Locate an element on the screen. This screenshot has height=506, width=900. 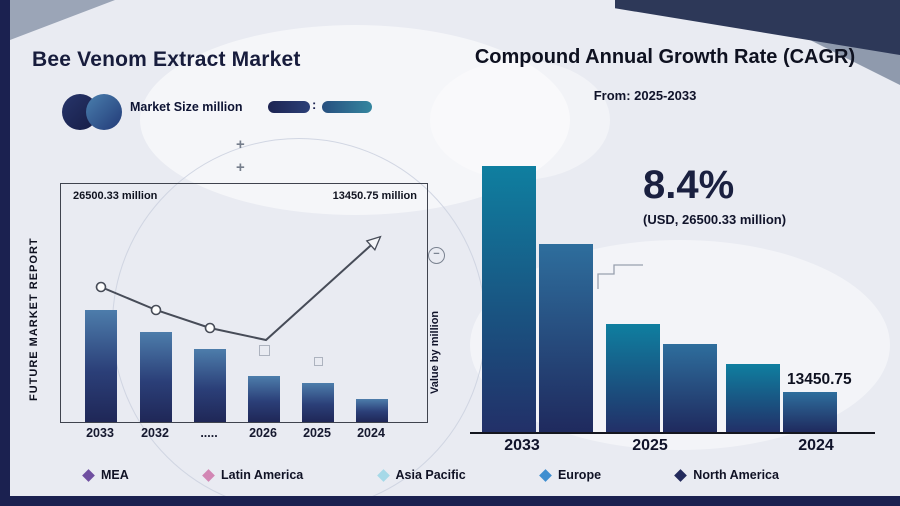
left-bar-2024 is located at coordinates (372, 410).